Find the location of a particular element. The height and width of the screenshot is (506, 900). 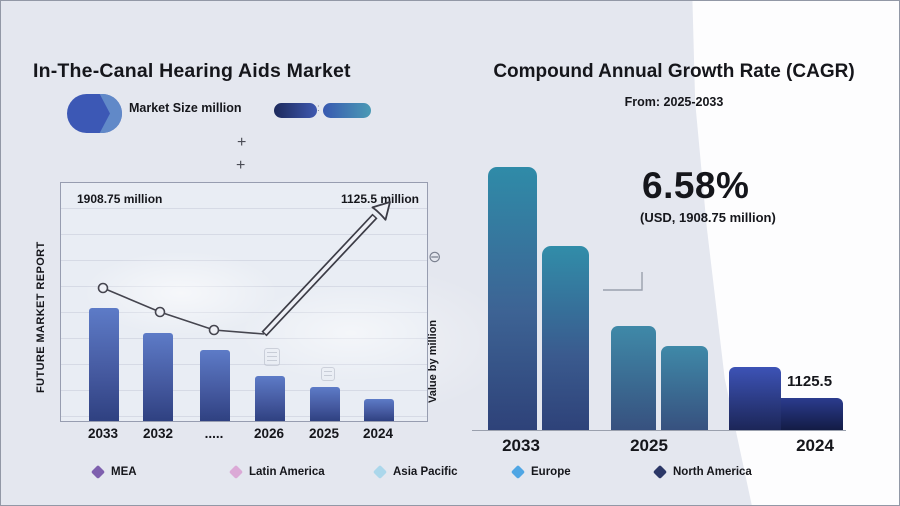

bar-ellipsis is located at coordinates (215, 385).